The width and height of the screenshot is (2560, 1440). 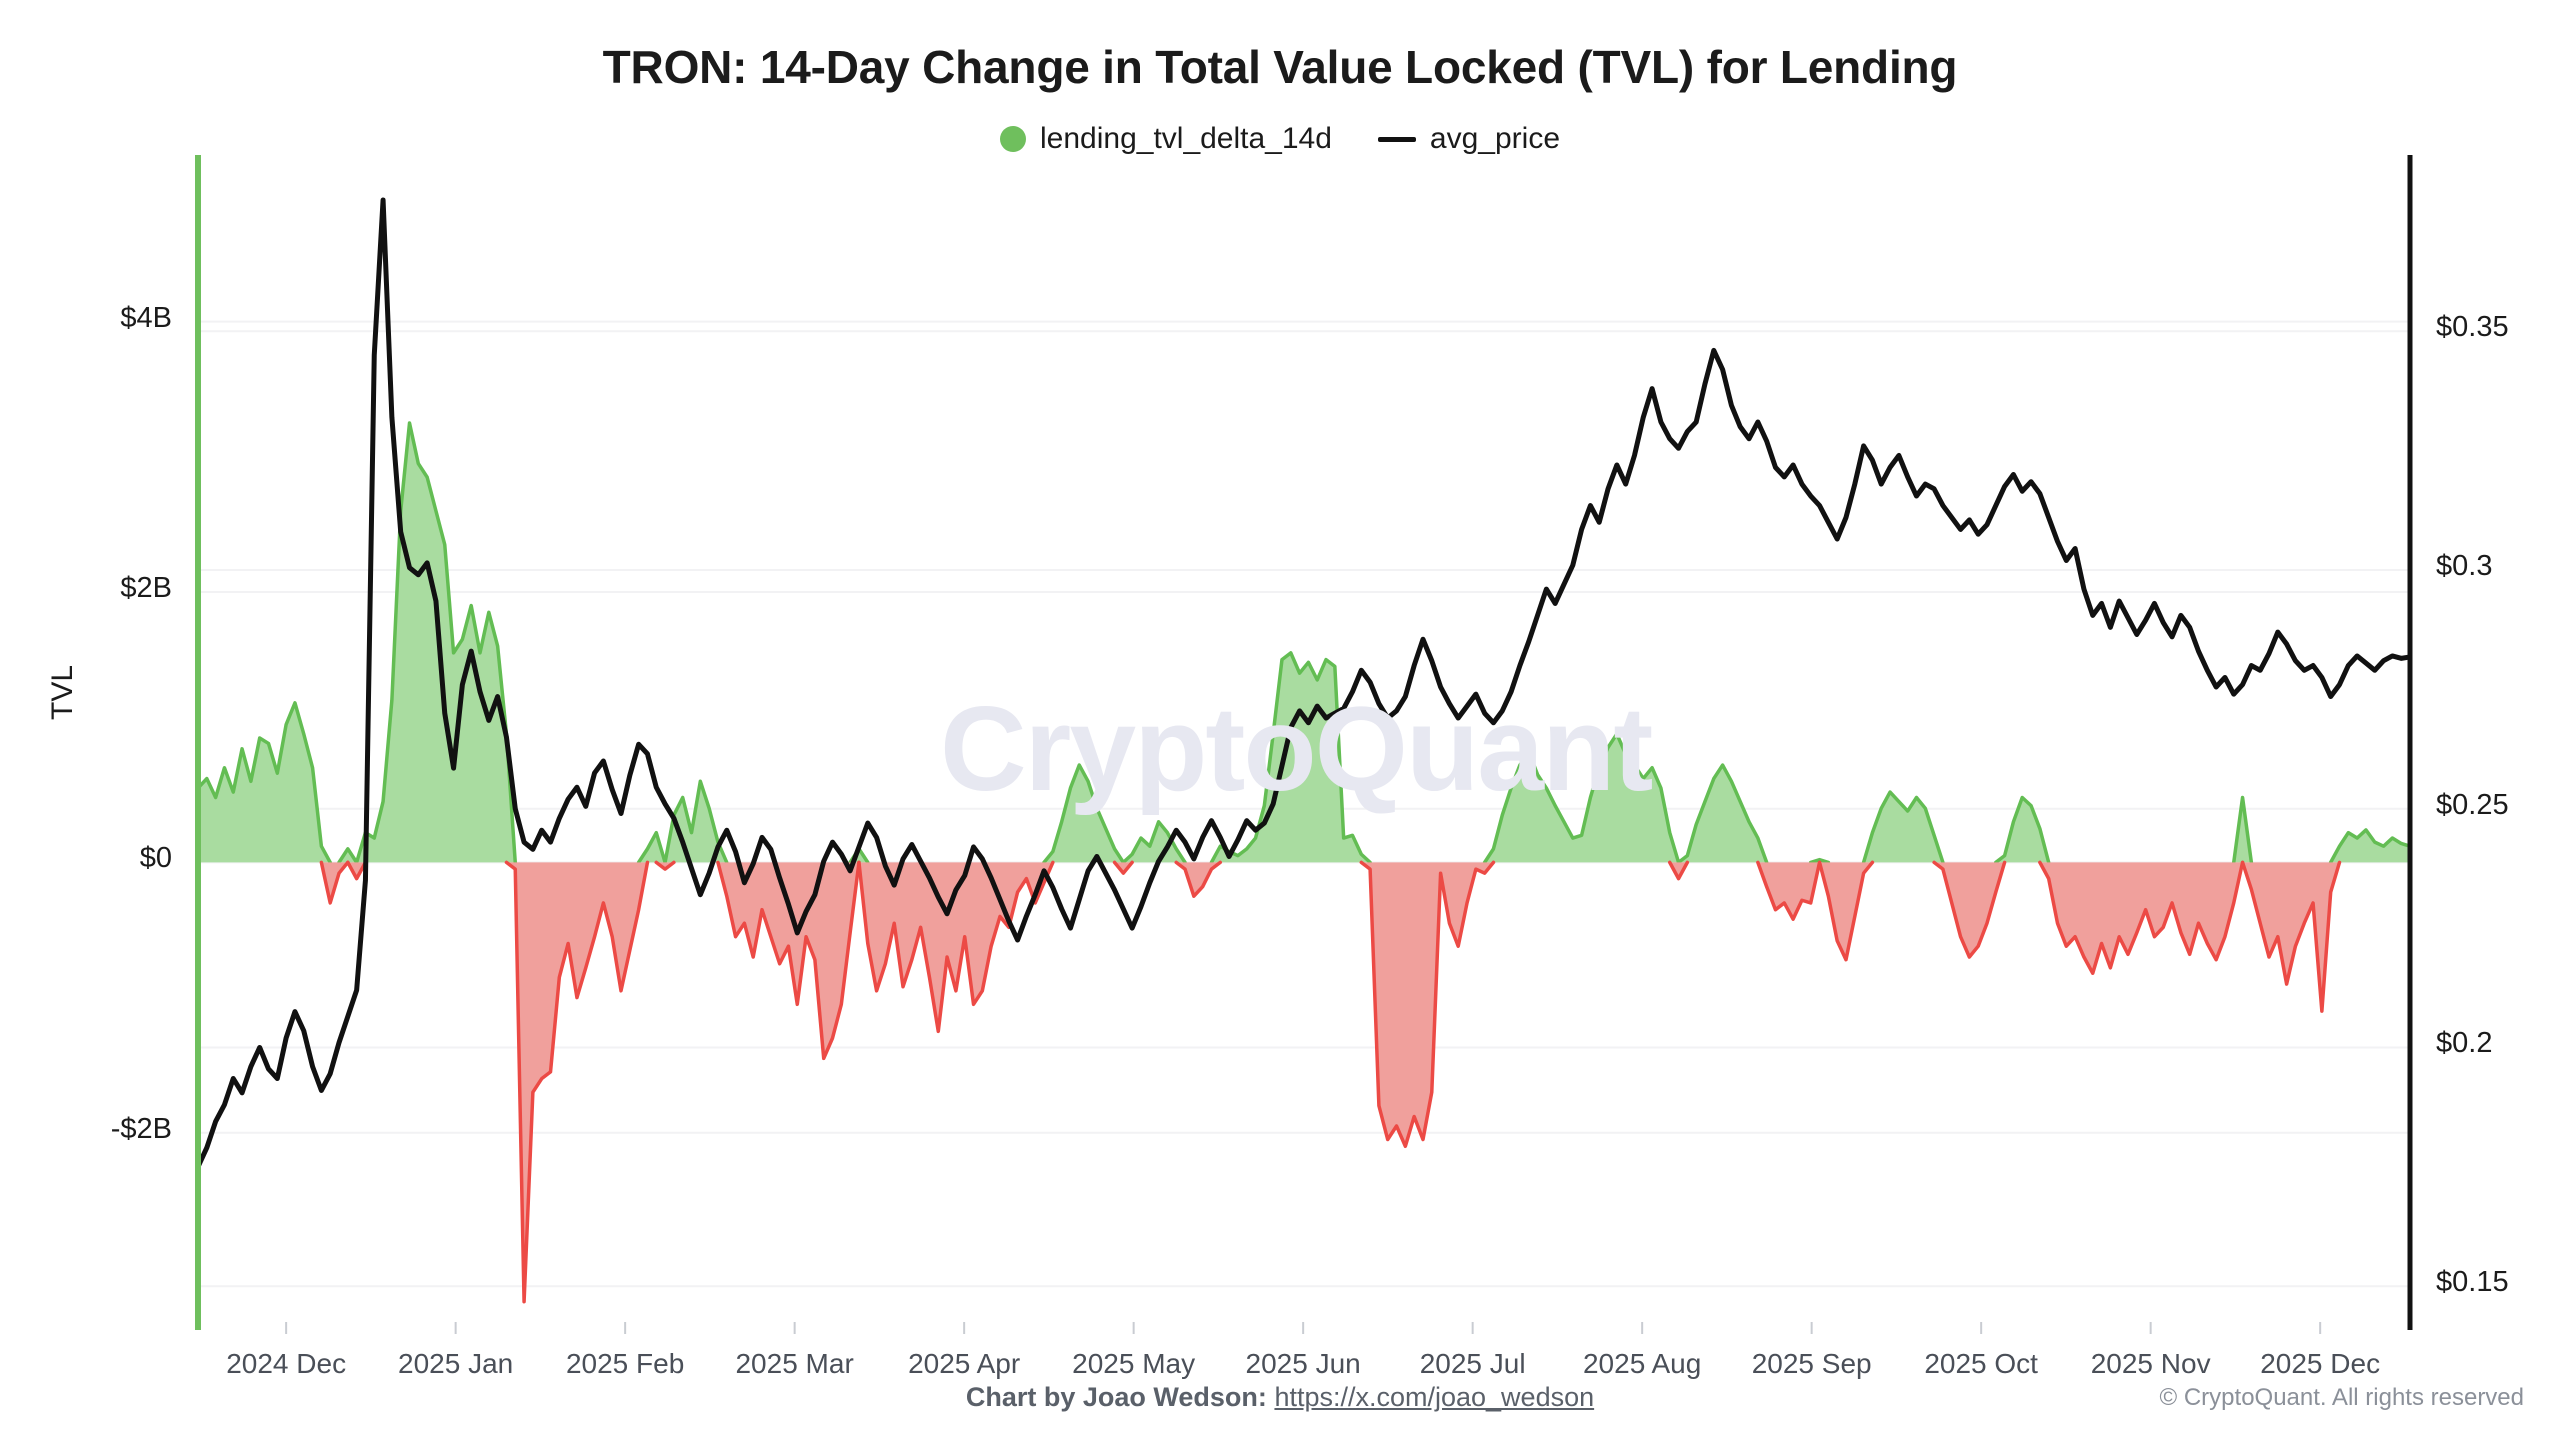 I want to click on y-tick-right: $0.15, so click(x=2472, y=1282).